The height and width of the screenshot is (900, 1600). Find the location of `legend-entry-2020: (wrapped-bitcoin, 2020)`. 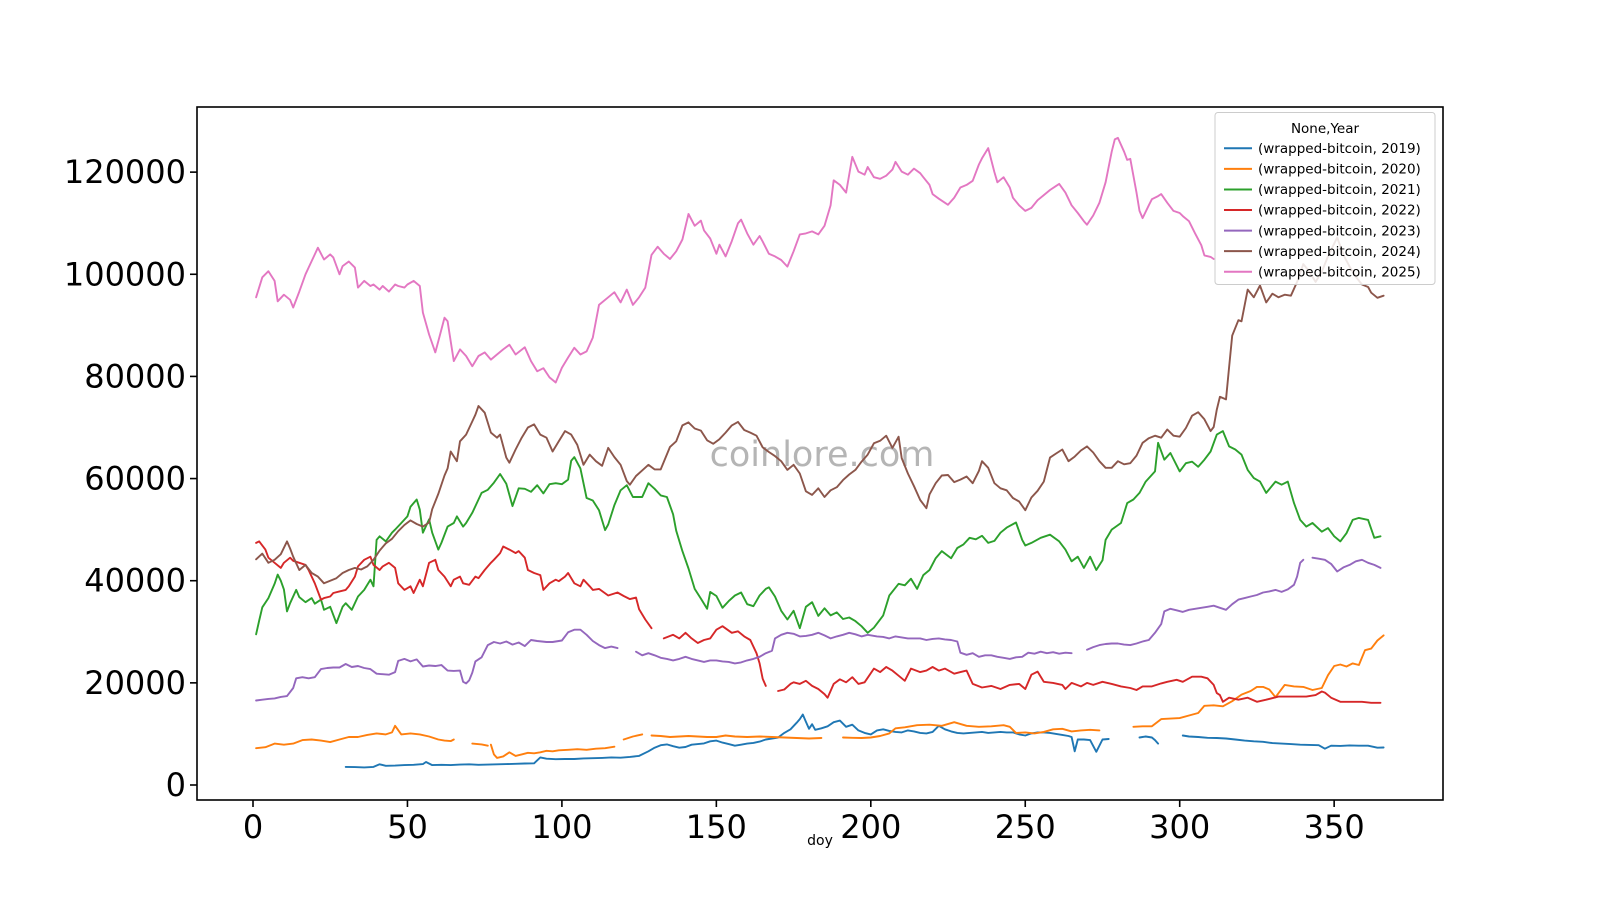

legend-entry-2020: (wrapped-bitcoin, 2020) is located at coordinates (1339, 170).